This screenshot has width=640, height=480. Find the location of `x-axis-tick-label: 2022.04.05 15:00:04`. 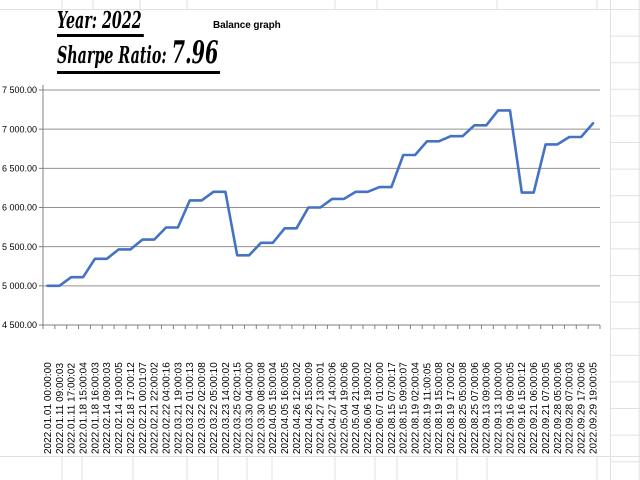

x-axis-tick-label: 2022.04.05 15:00:04 is located at coordinates (273, 408).